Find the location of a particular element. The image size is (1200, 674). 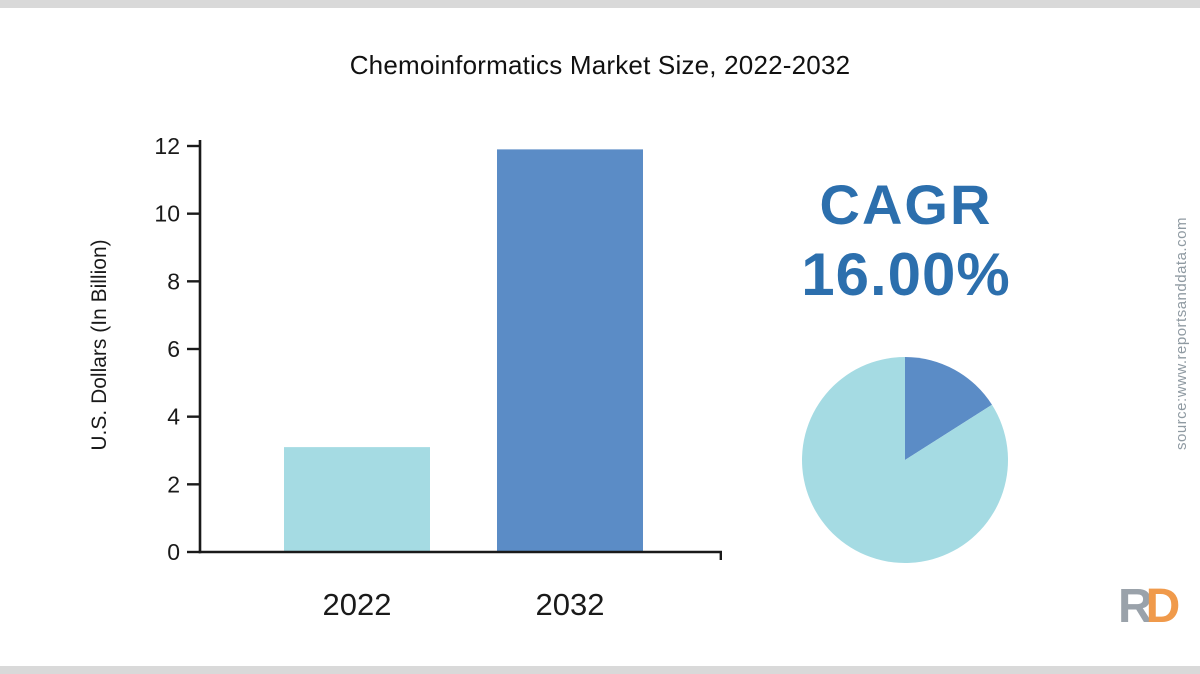

y-tick-label: 4 is located at coordinates (173, 417).